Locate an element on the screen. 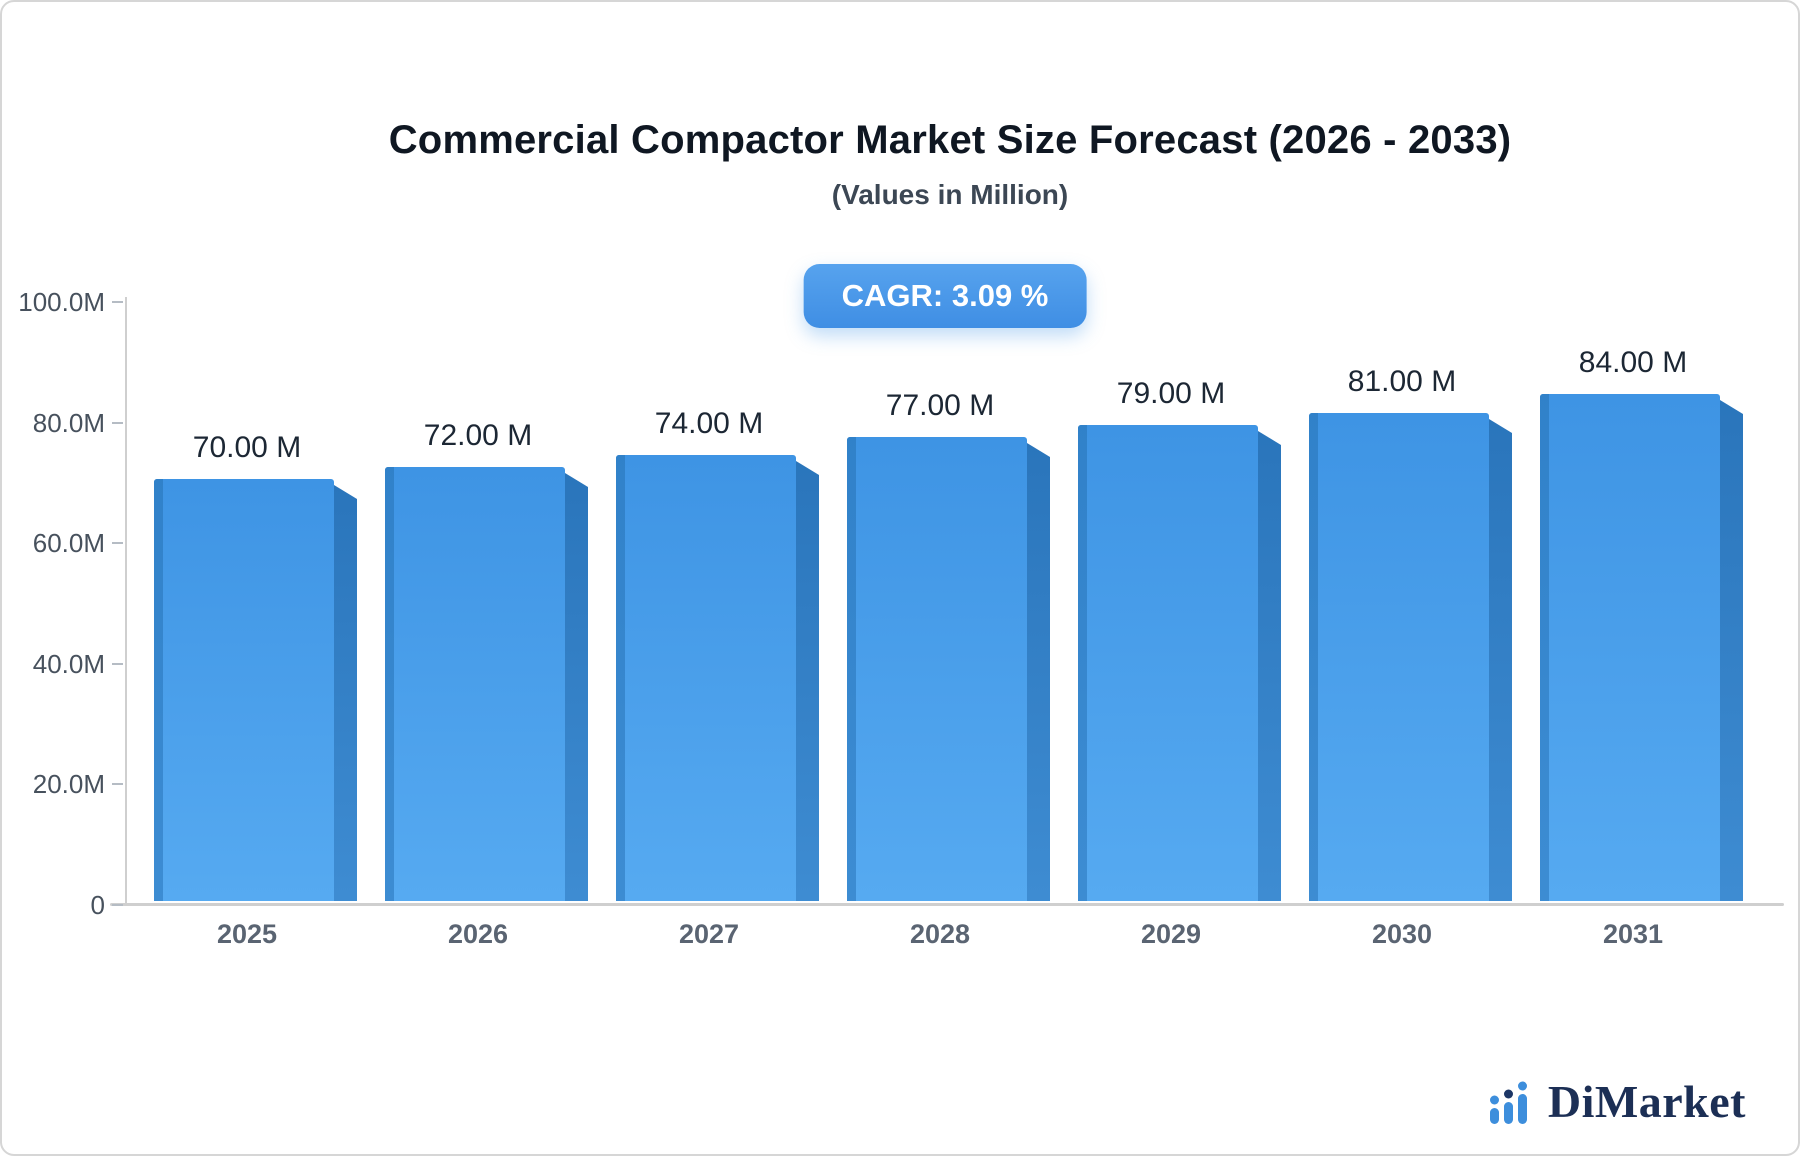  bar-value-label: 84.00 M is located at coordinates (1633, 362).